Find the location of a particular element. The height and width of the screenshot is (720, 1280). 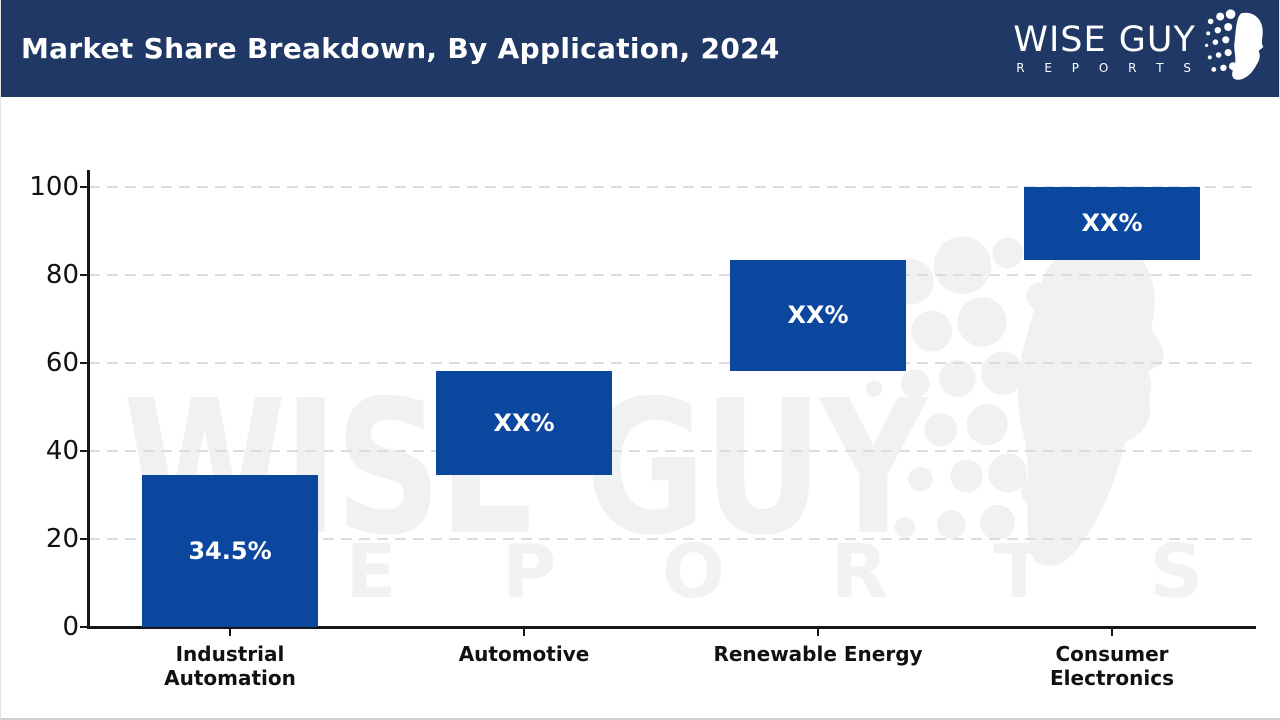

bar-1: XX% is located at coordinates (524, 423).